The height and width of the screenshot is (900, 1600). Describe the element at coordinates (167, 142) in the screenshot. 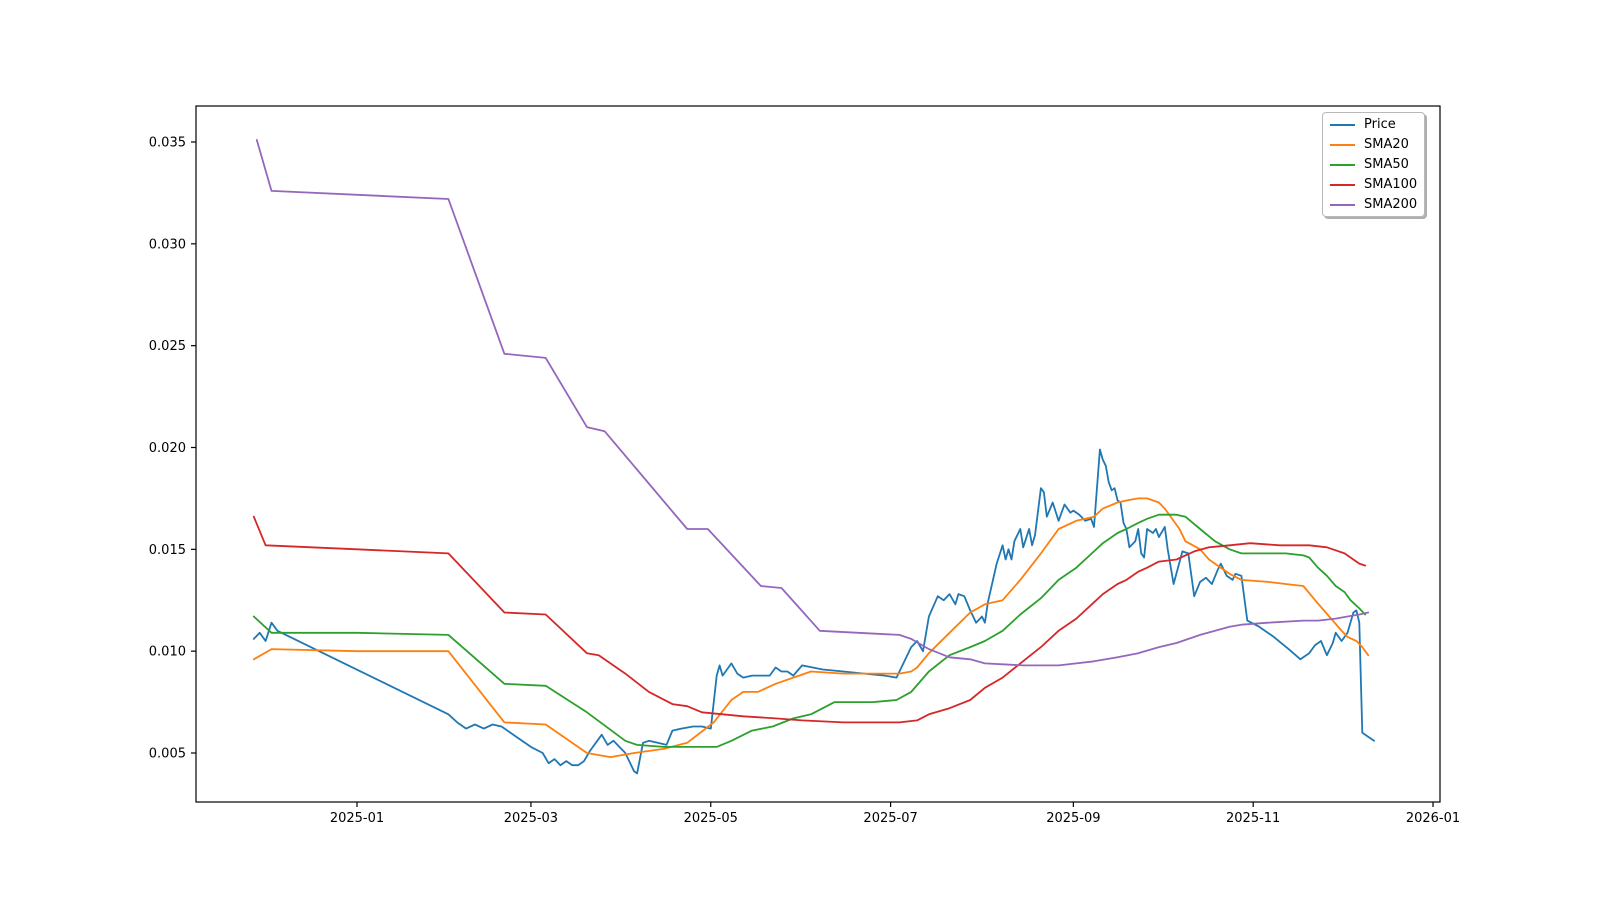

I see `y-axis-tick-label: 0.035` at that location.